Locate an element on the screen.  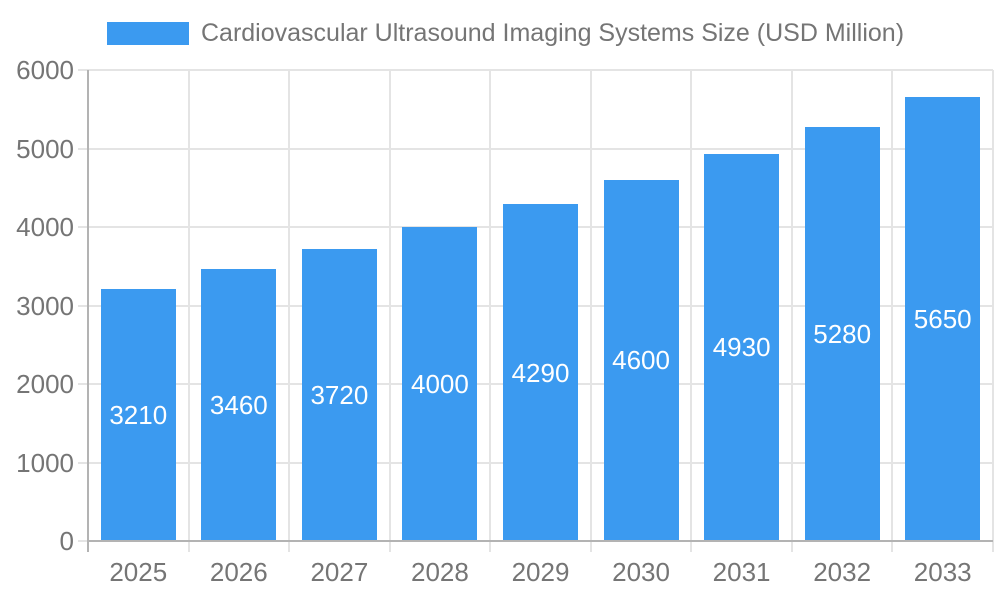
bar-value-label: 5280 is located at coordinates (842, 333).